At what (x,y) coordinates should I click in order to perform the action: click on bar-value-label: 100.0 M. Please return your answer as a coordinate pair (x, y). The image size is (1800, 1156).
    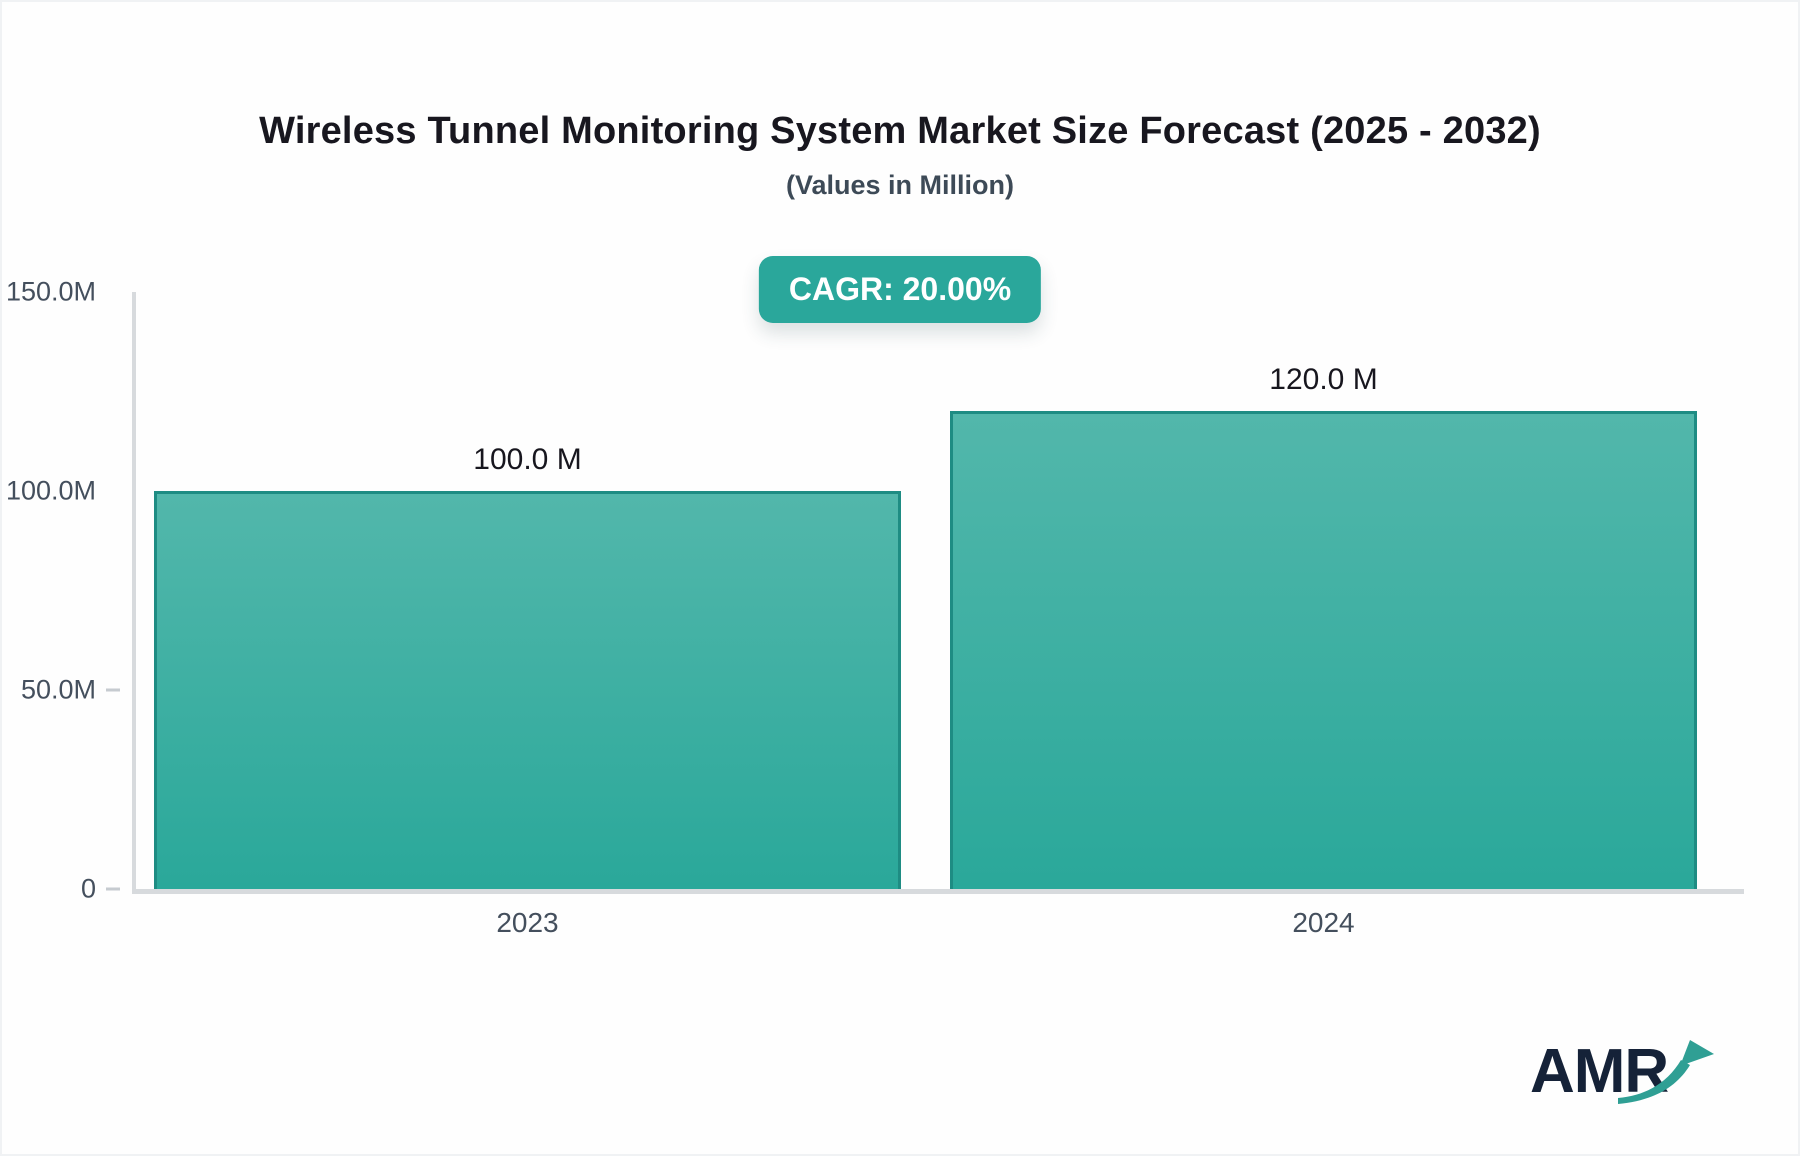
    Looking at the image, I should click on (527, 460).